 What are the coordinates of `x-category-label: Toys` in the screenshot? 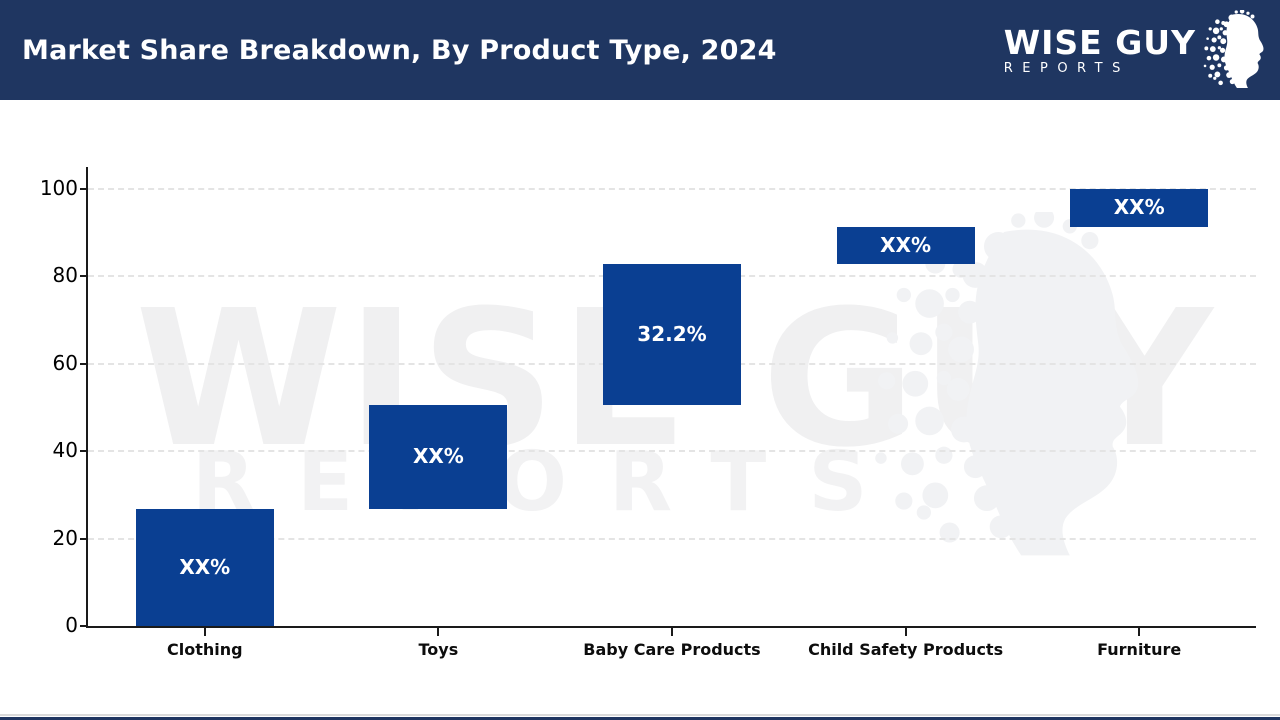 It's located at (438, 649).